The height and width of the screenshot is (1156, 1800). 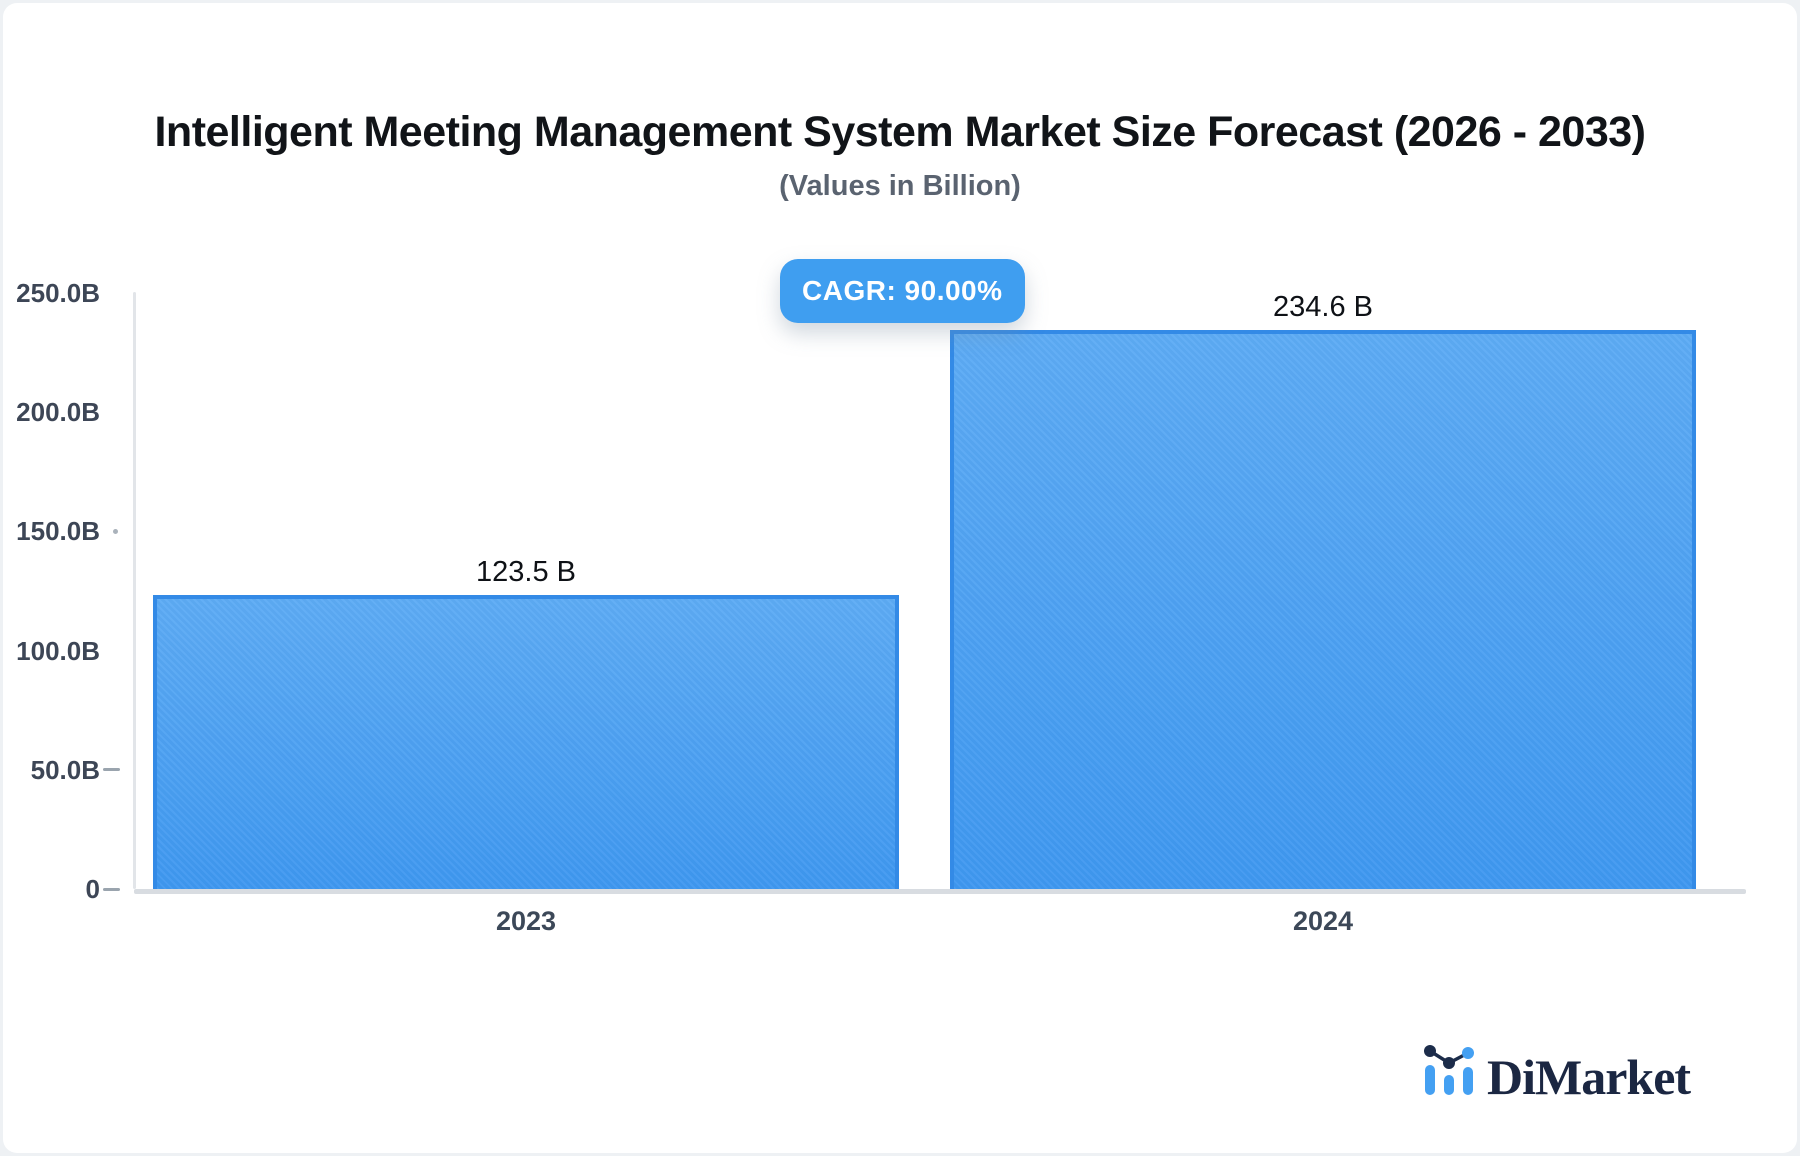 What do you see at coordinates (1323, 306) in the screenshot?
I see `bar-value-label: 234.6 B` at bounding box center [1323, 306].